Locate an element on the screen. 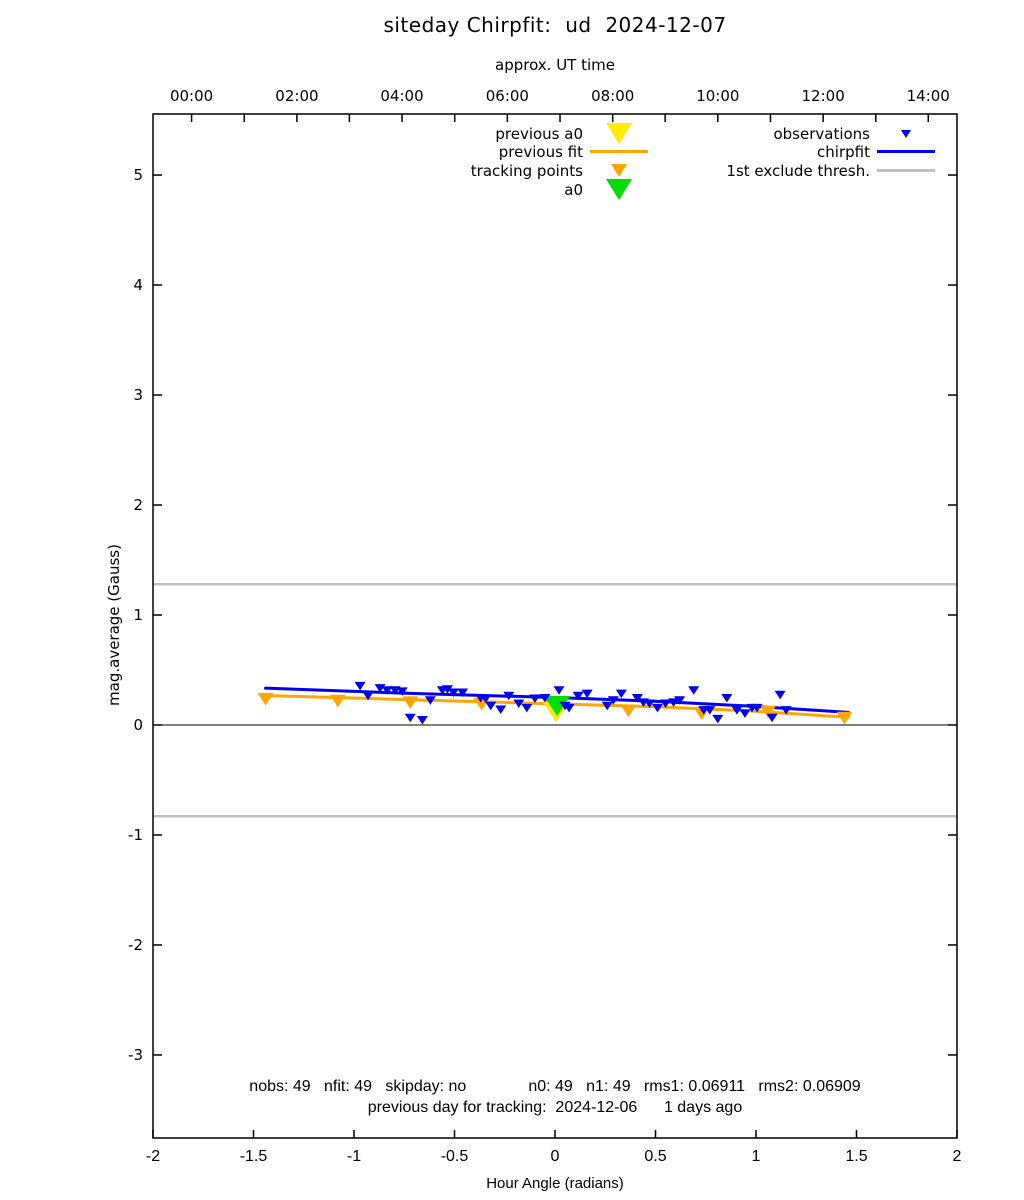 The image size is (1024, 1200). a0-triangle-icon is located at coordinates (619, 189).